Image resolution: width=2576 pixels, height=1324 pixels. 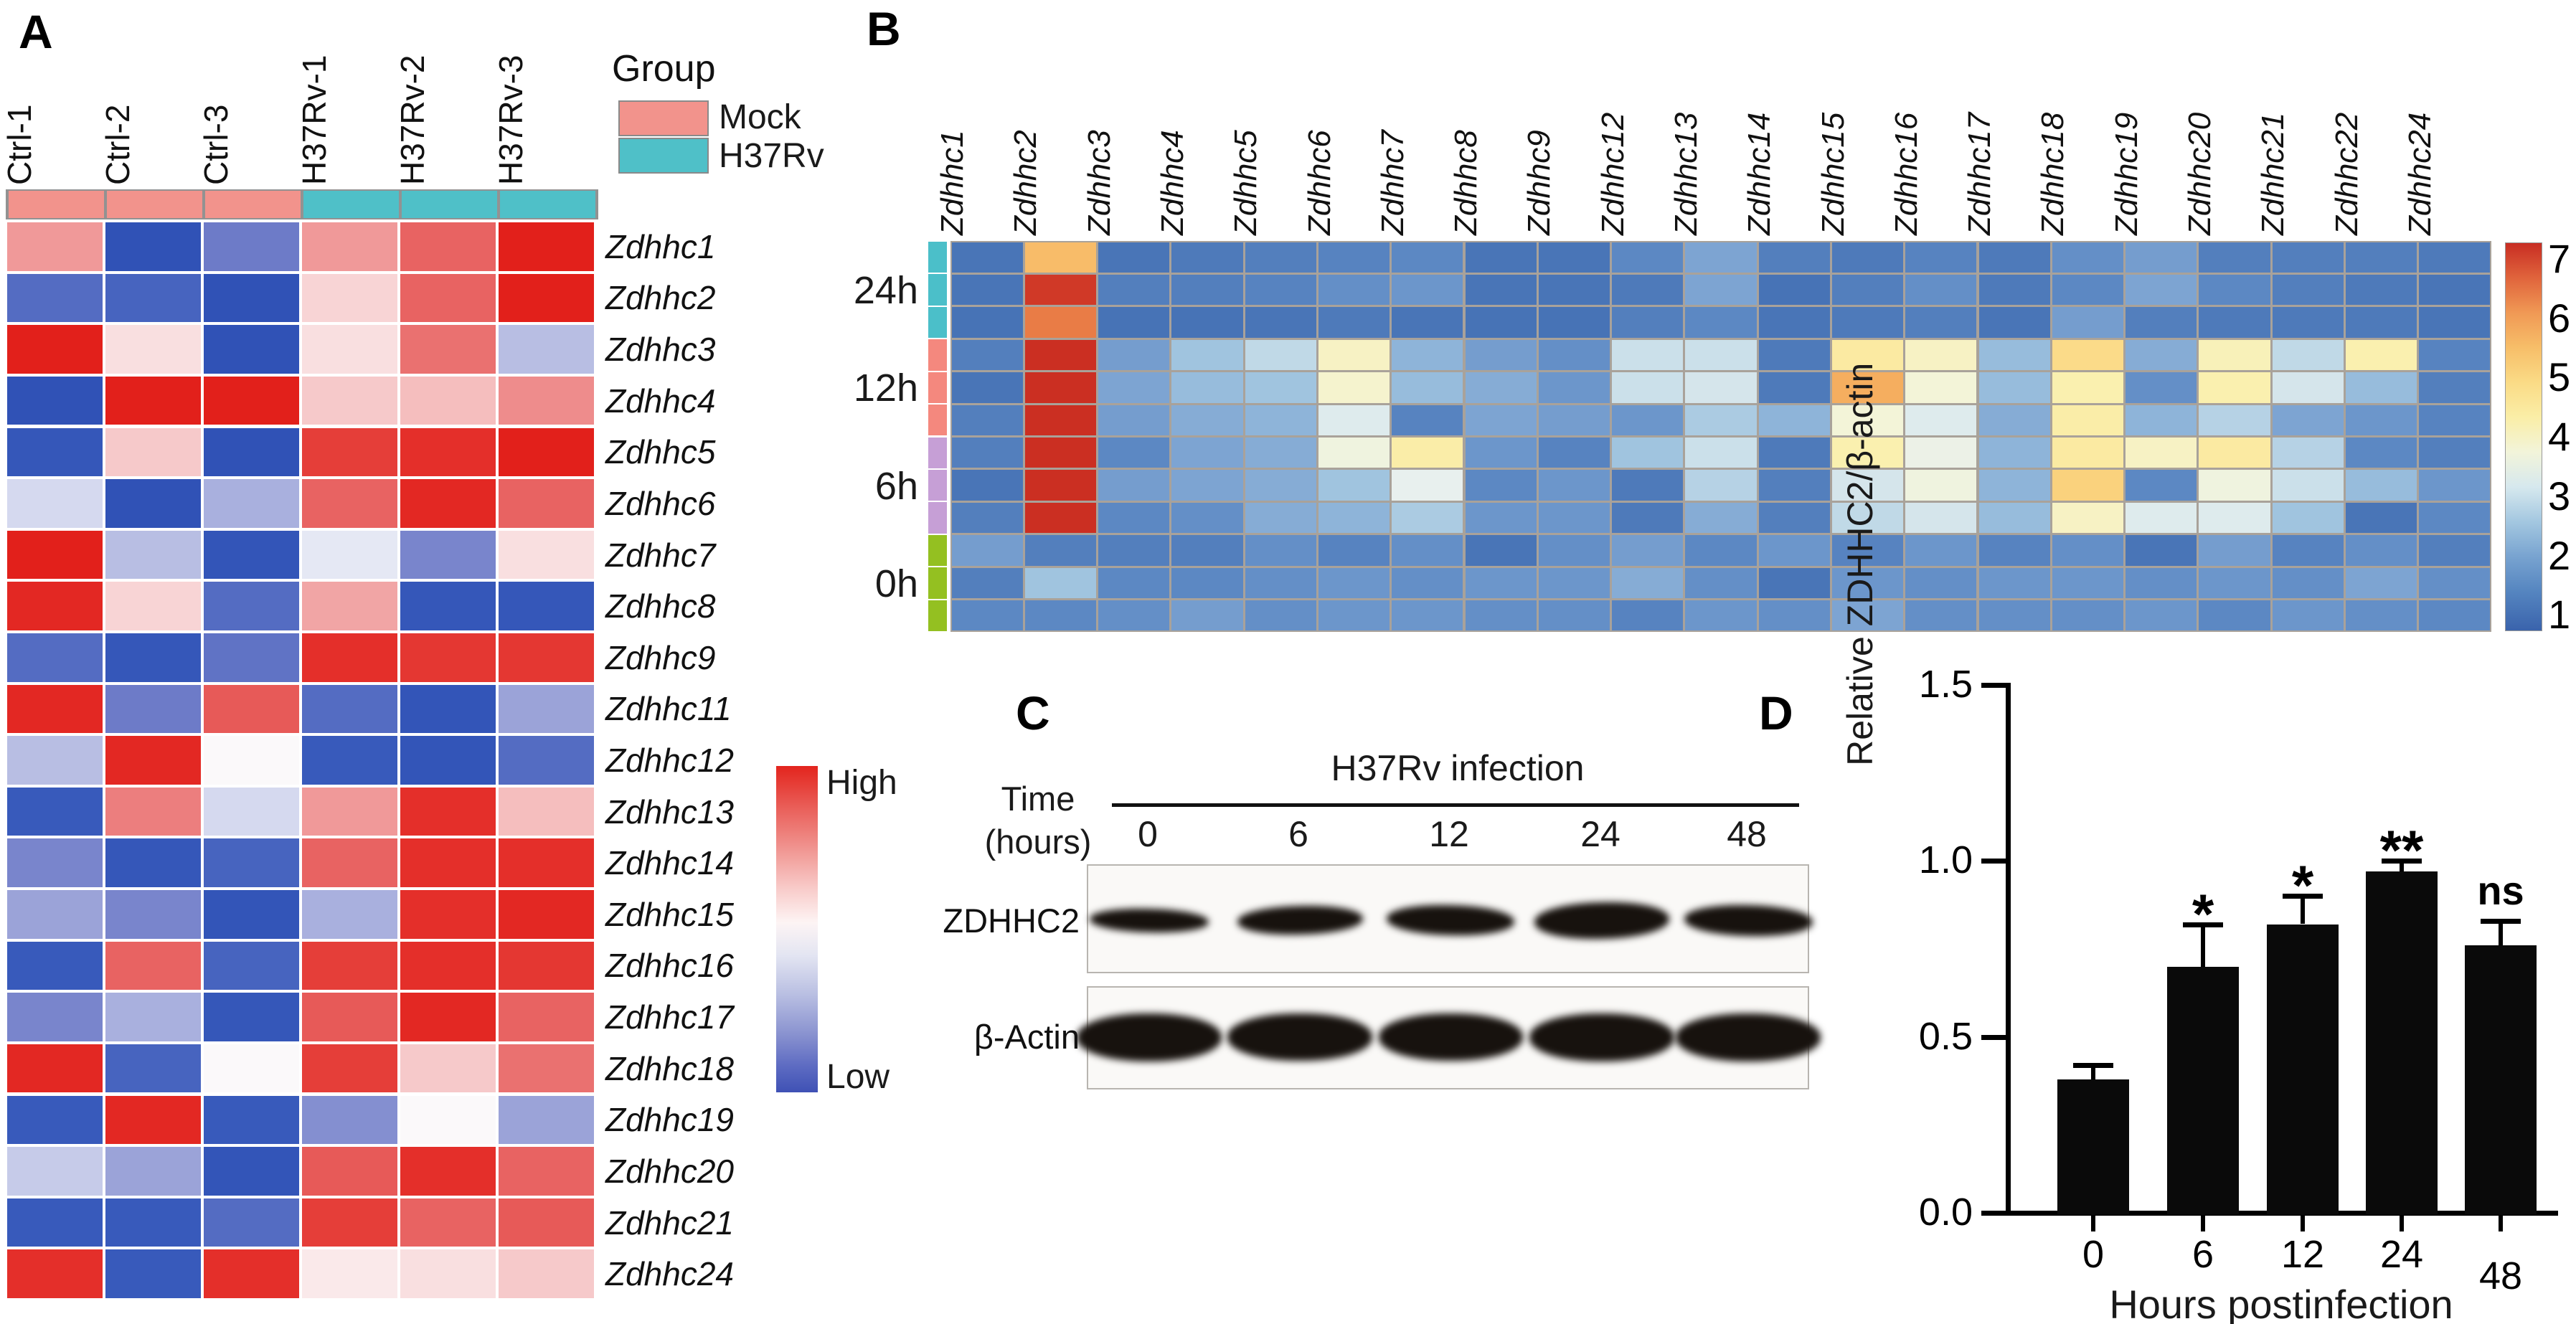 What do you see at coordinates (1450, 1037) in the screenshot?
I see `blot-band-actin` at bounding box center [1450, 1037].